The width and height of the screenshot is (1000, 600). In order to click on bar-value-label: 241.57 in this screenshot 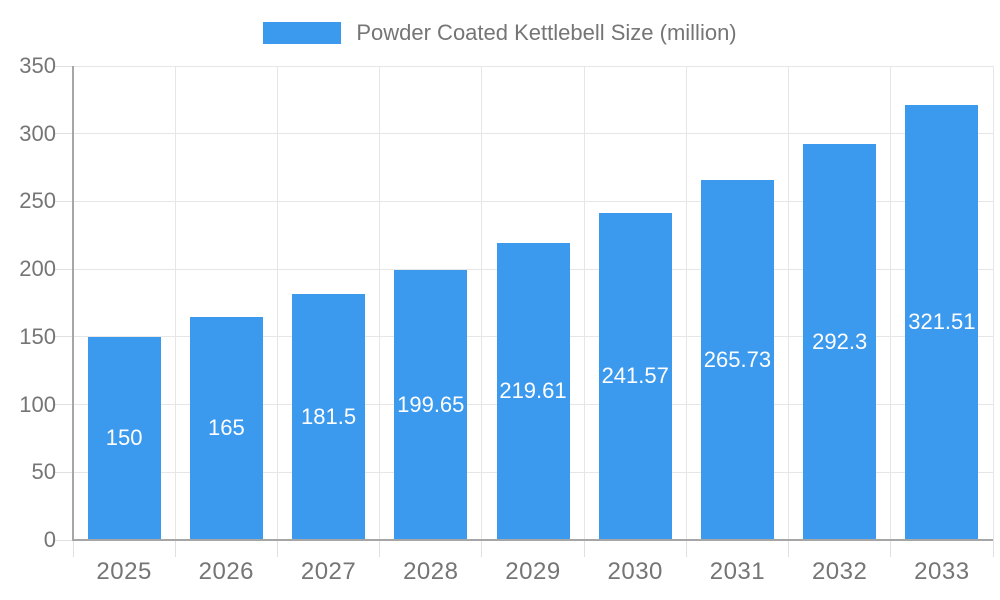, I will do `click(635, 376)`.